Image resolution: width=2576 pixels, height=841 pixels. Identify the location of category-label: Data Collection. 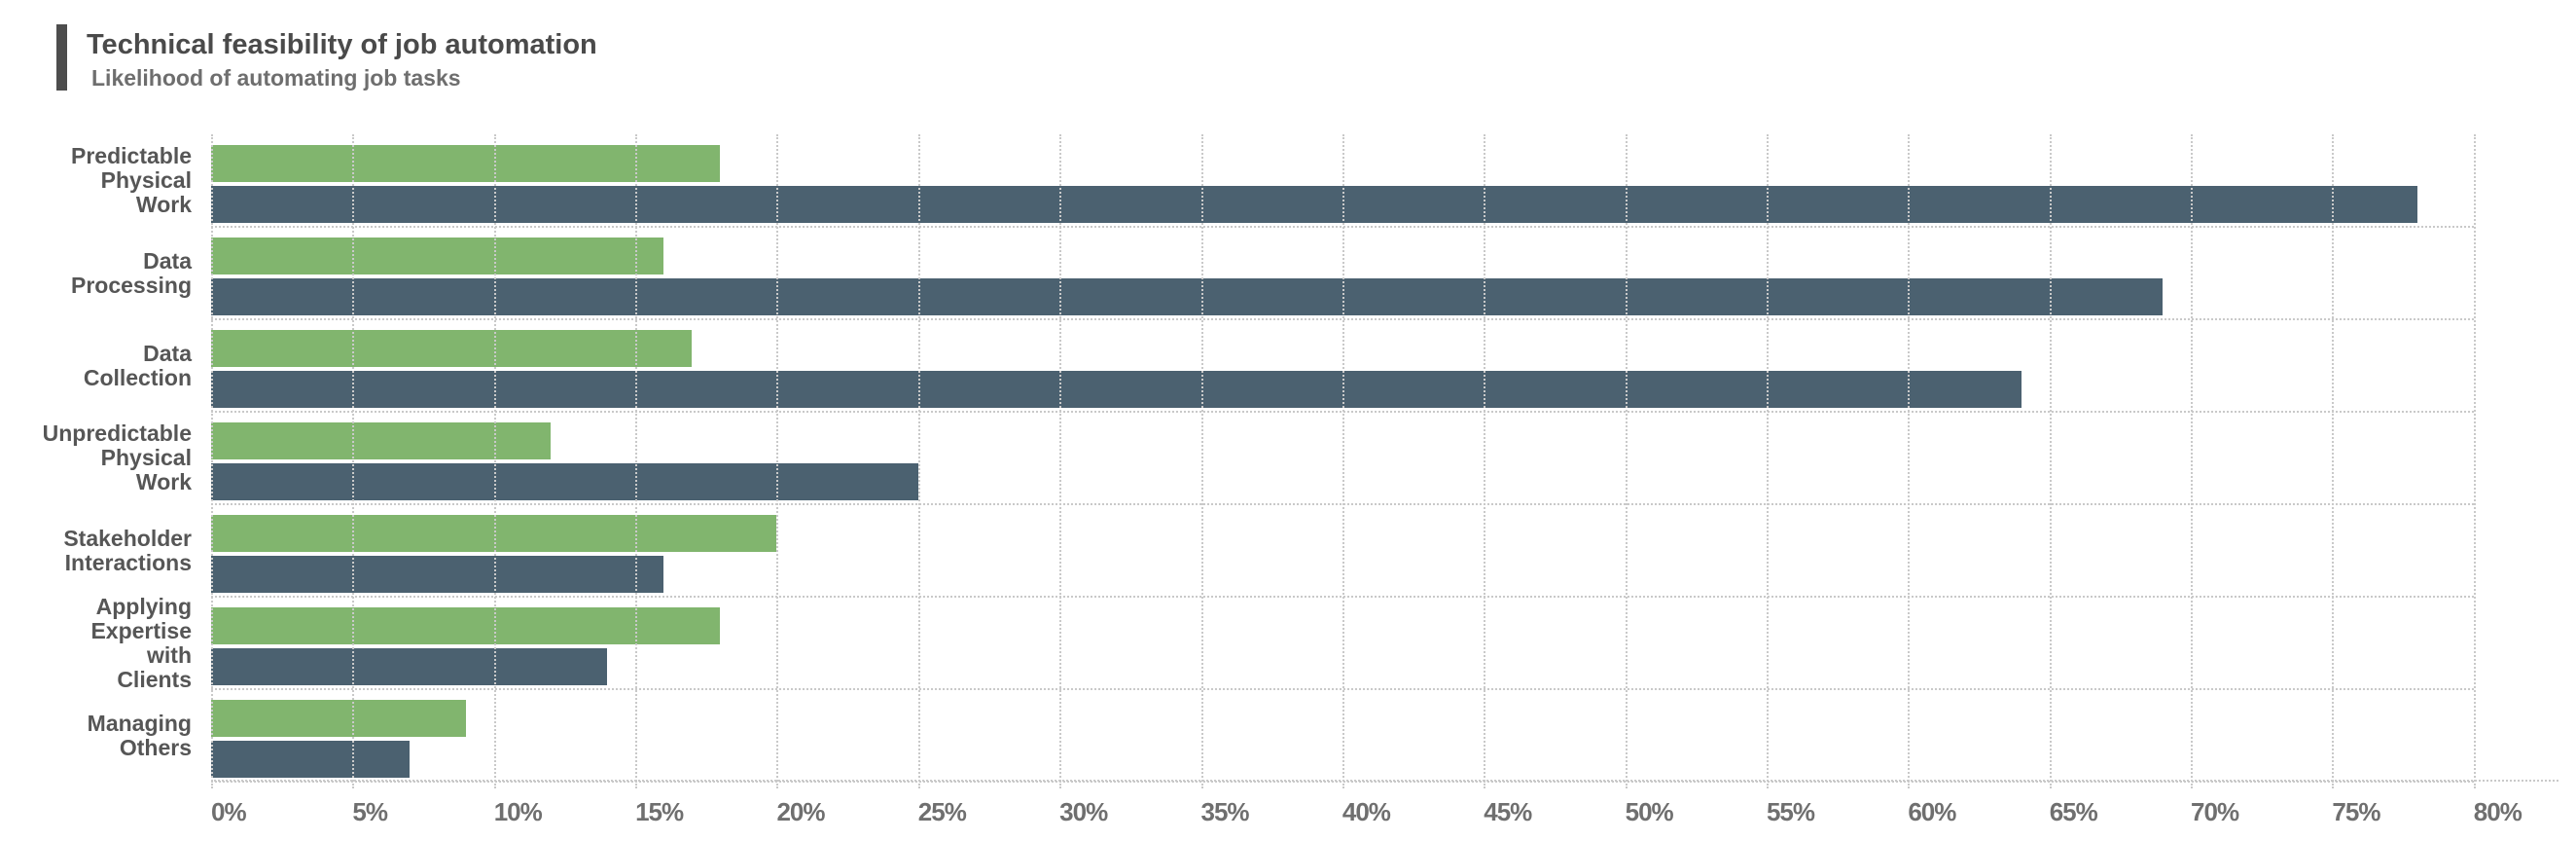
(137, 365).